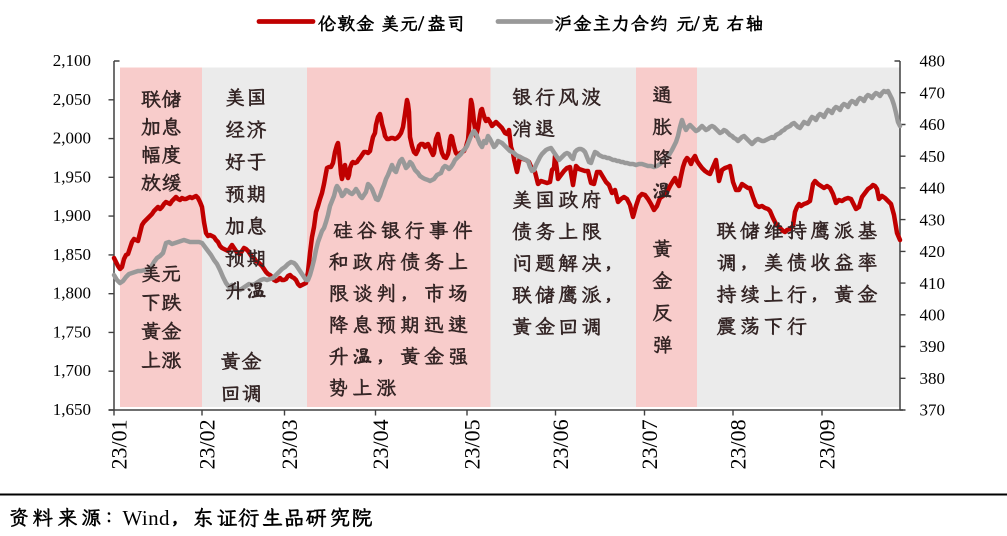 The height and width of the screenshot is (536, 1007). What do you see at coordinates (72, 331) in the screenshot?
I see `svg-text: 1,750` at bounding box center [72, 331].